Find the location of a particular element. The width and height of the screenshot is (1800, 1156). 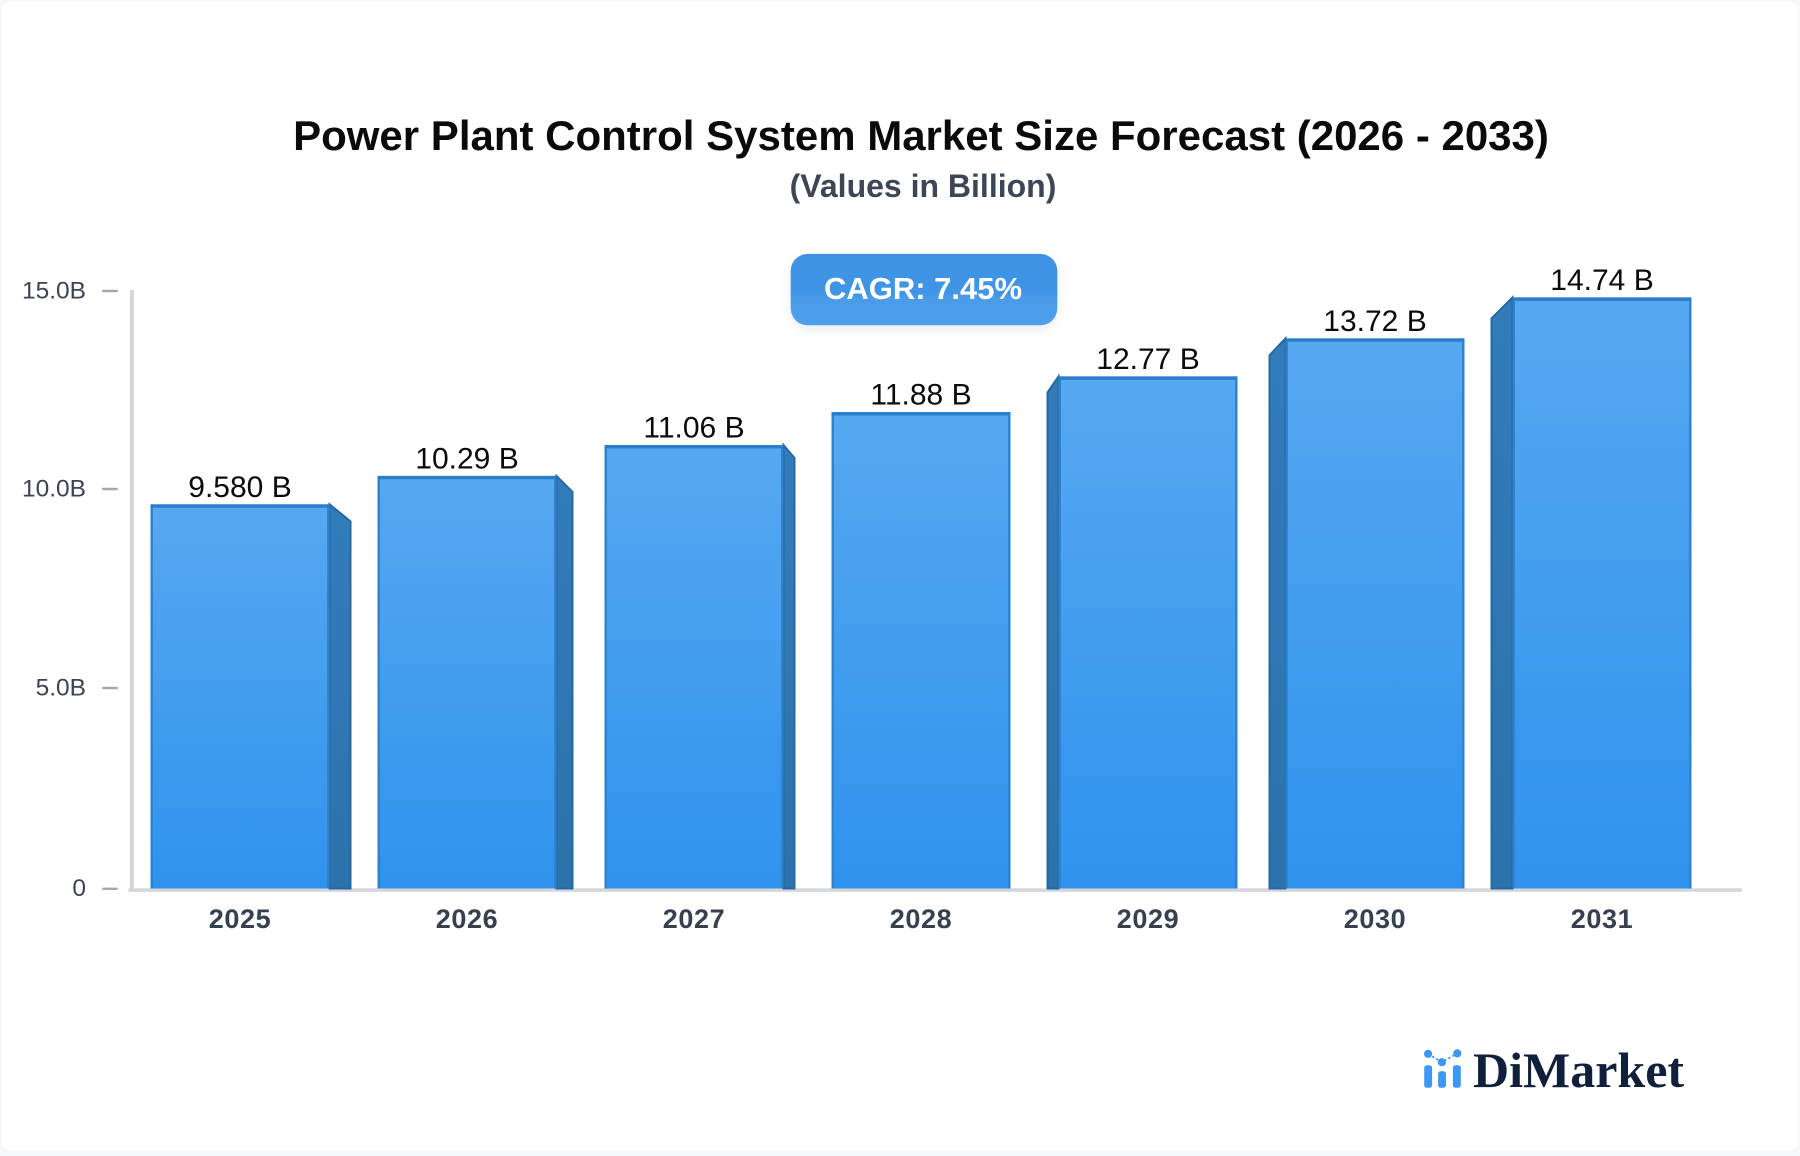

svg-text: 9.580 B is located at coordinates (239, 487).